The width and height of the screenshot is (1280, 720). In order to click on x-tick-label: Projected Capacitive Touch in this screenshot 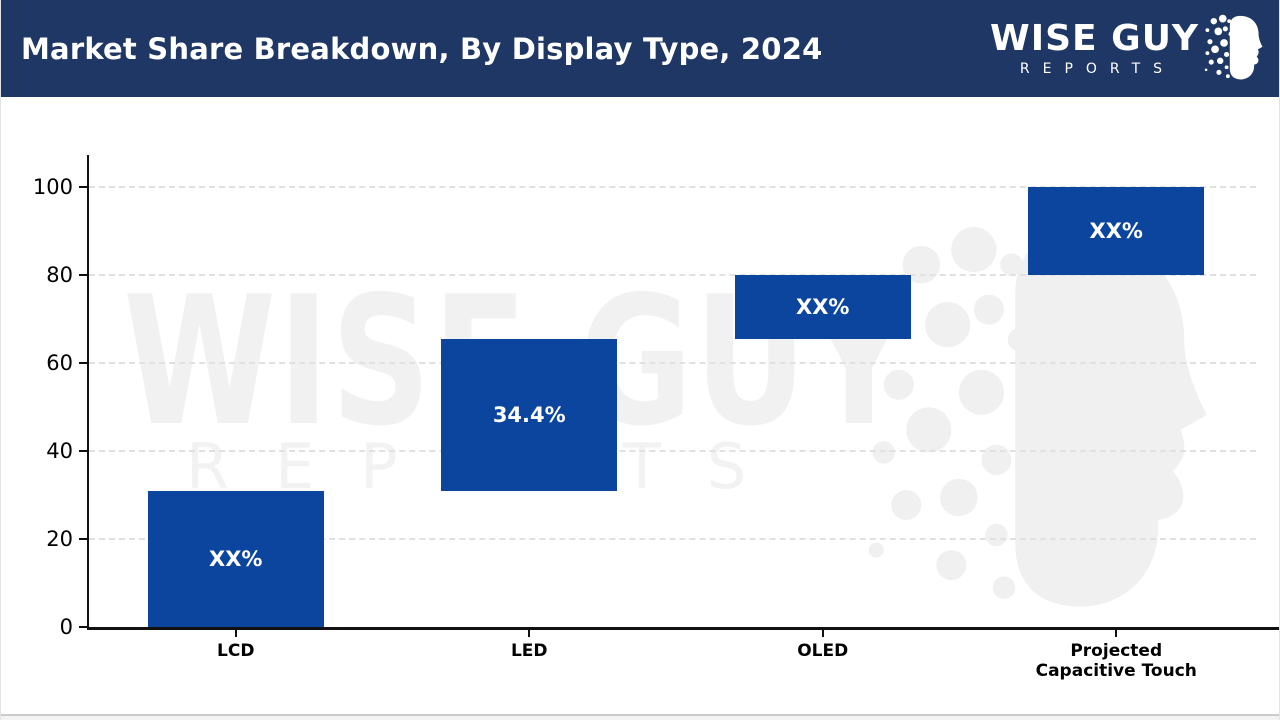, I will do `click(1116, 661)`.